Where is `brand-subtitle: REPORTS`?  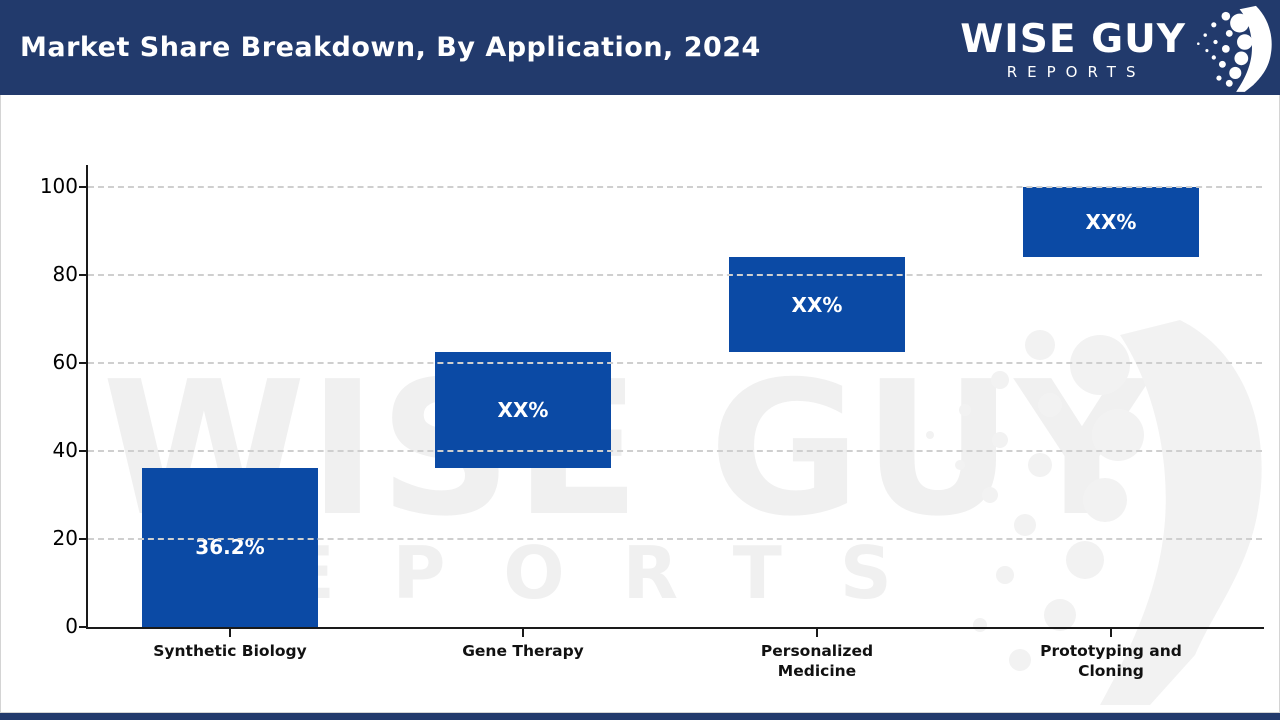
brand-subtitle: REPORTS is located at coordinates (1076, 72).